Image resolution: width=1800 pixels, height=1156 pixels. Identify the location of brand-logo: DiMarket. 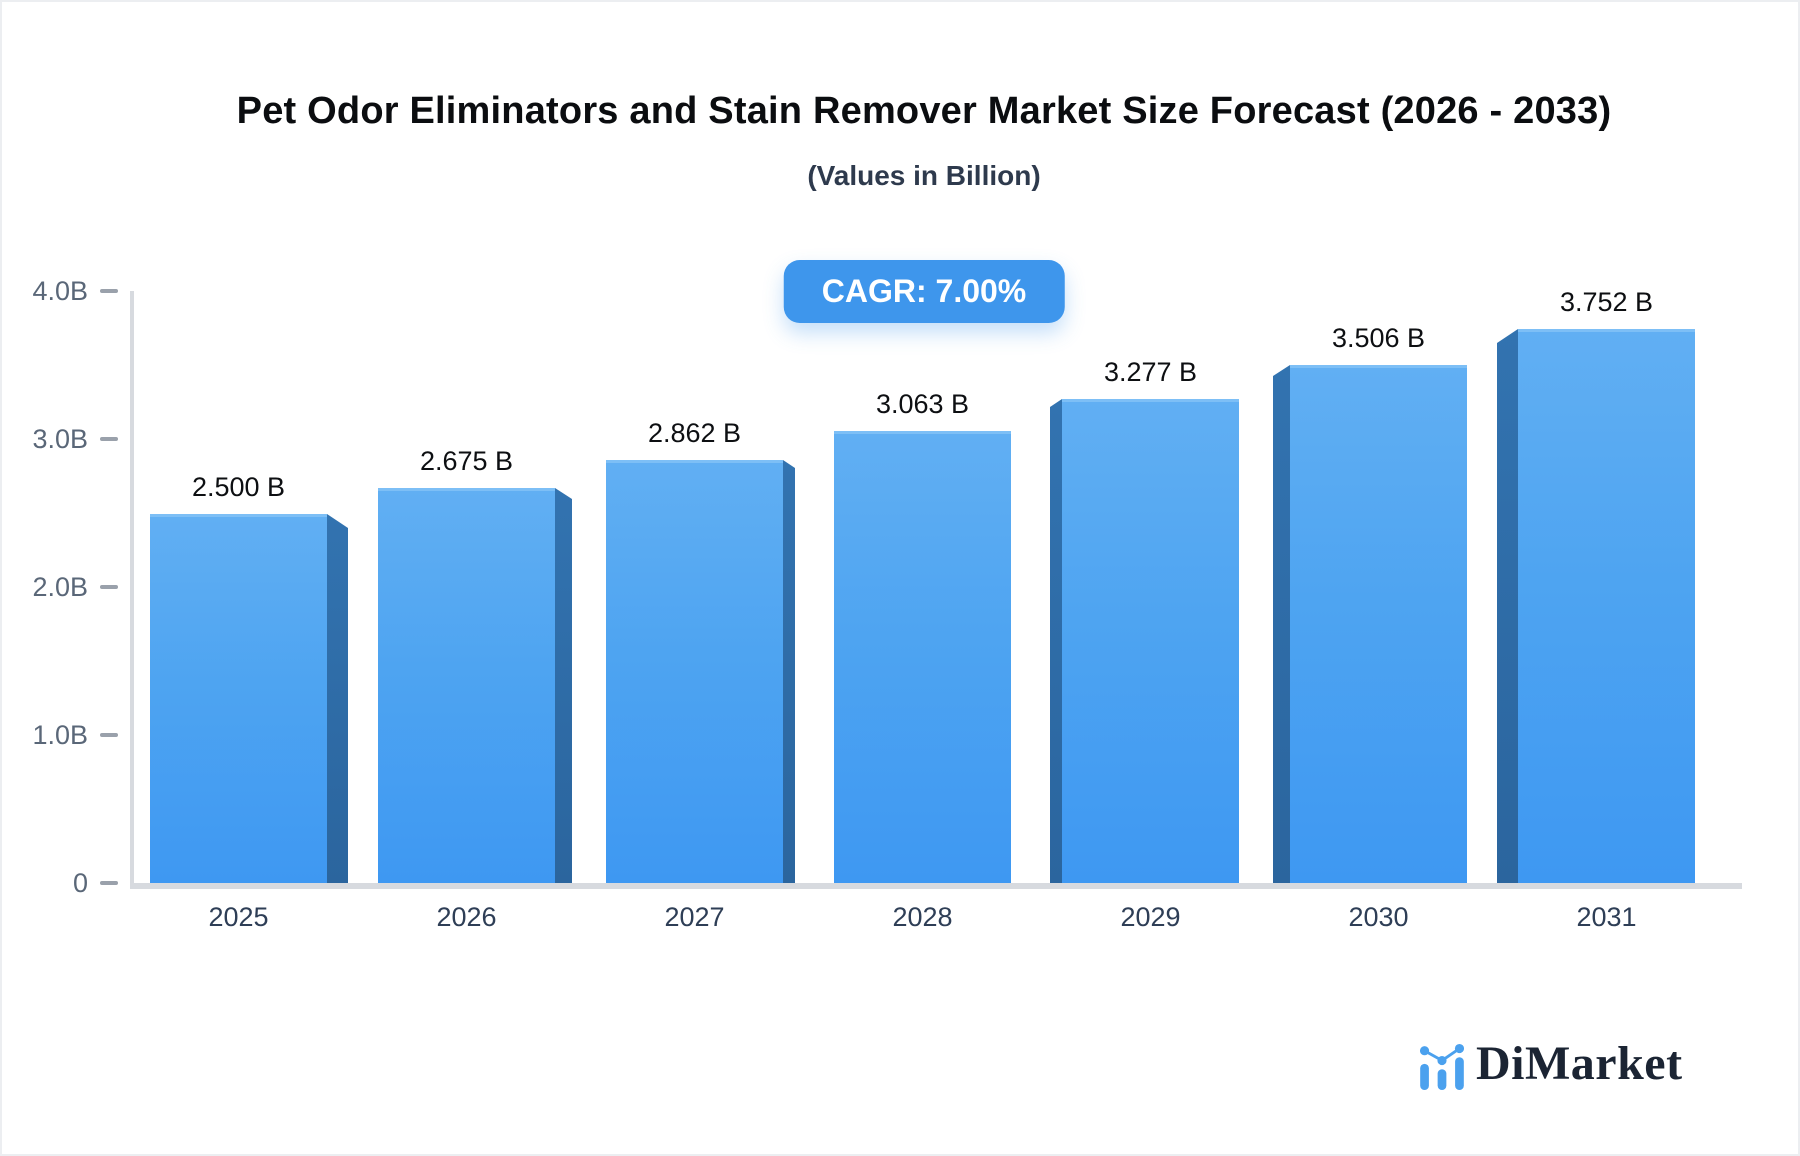
(1551, 1064).